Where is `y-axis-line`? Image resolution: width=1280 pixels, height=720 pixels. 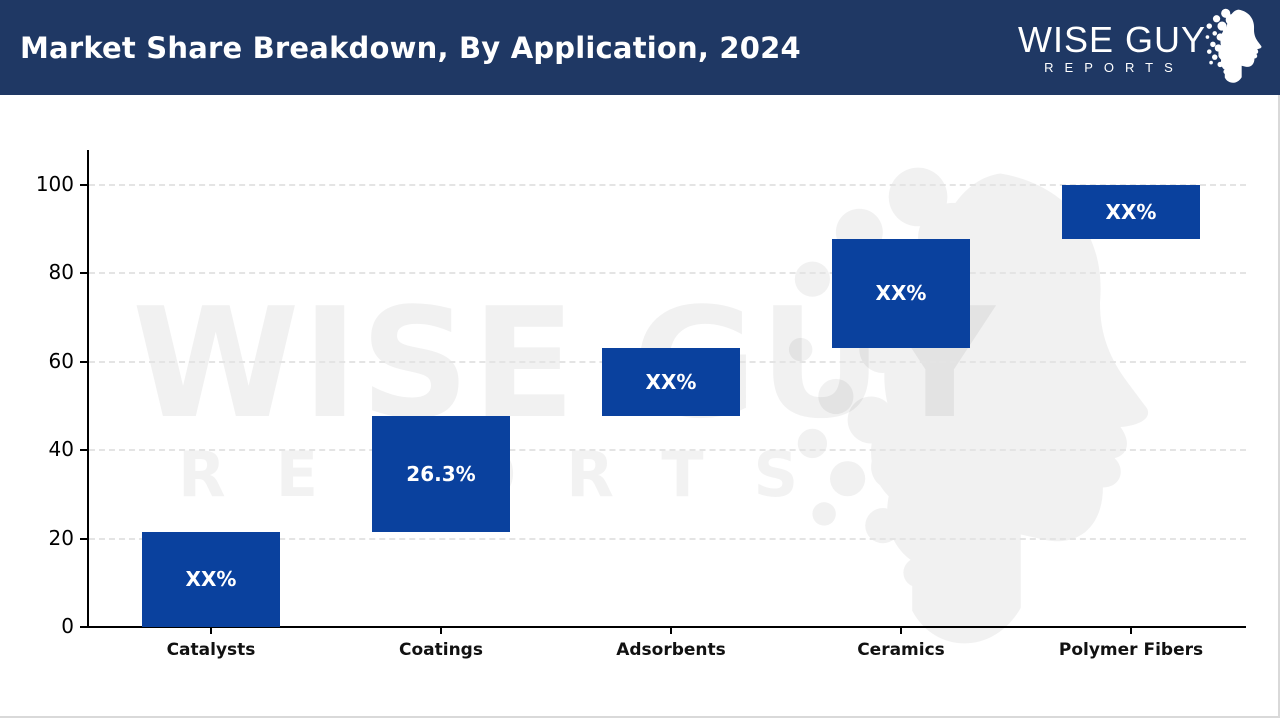
y-axis-line is located at coordinates (88, 389).